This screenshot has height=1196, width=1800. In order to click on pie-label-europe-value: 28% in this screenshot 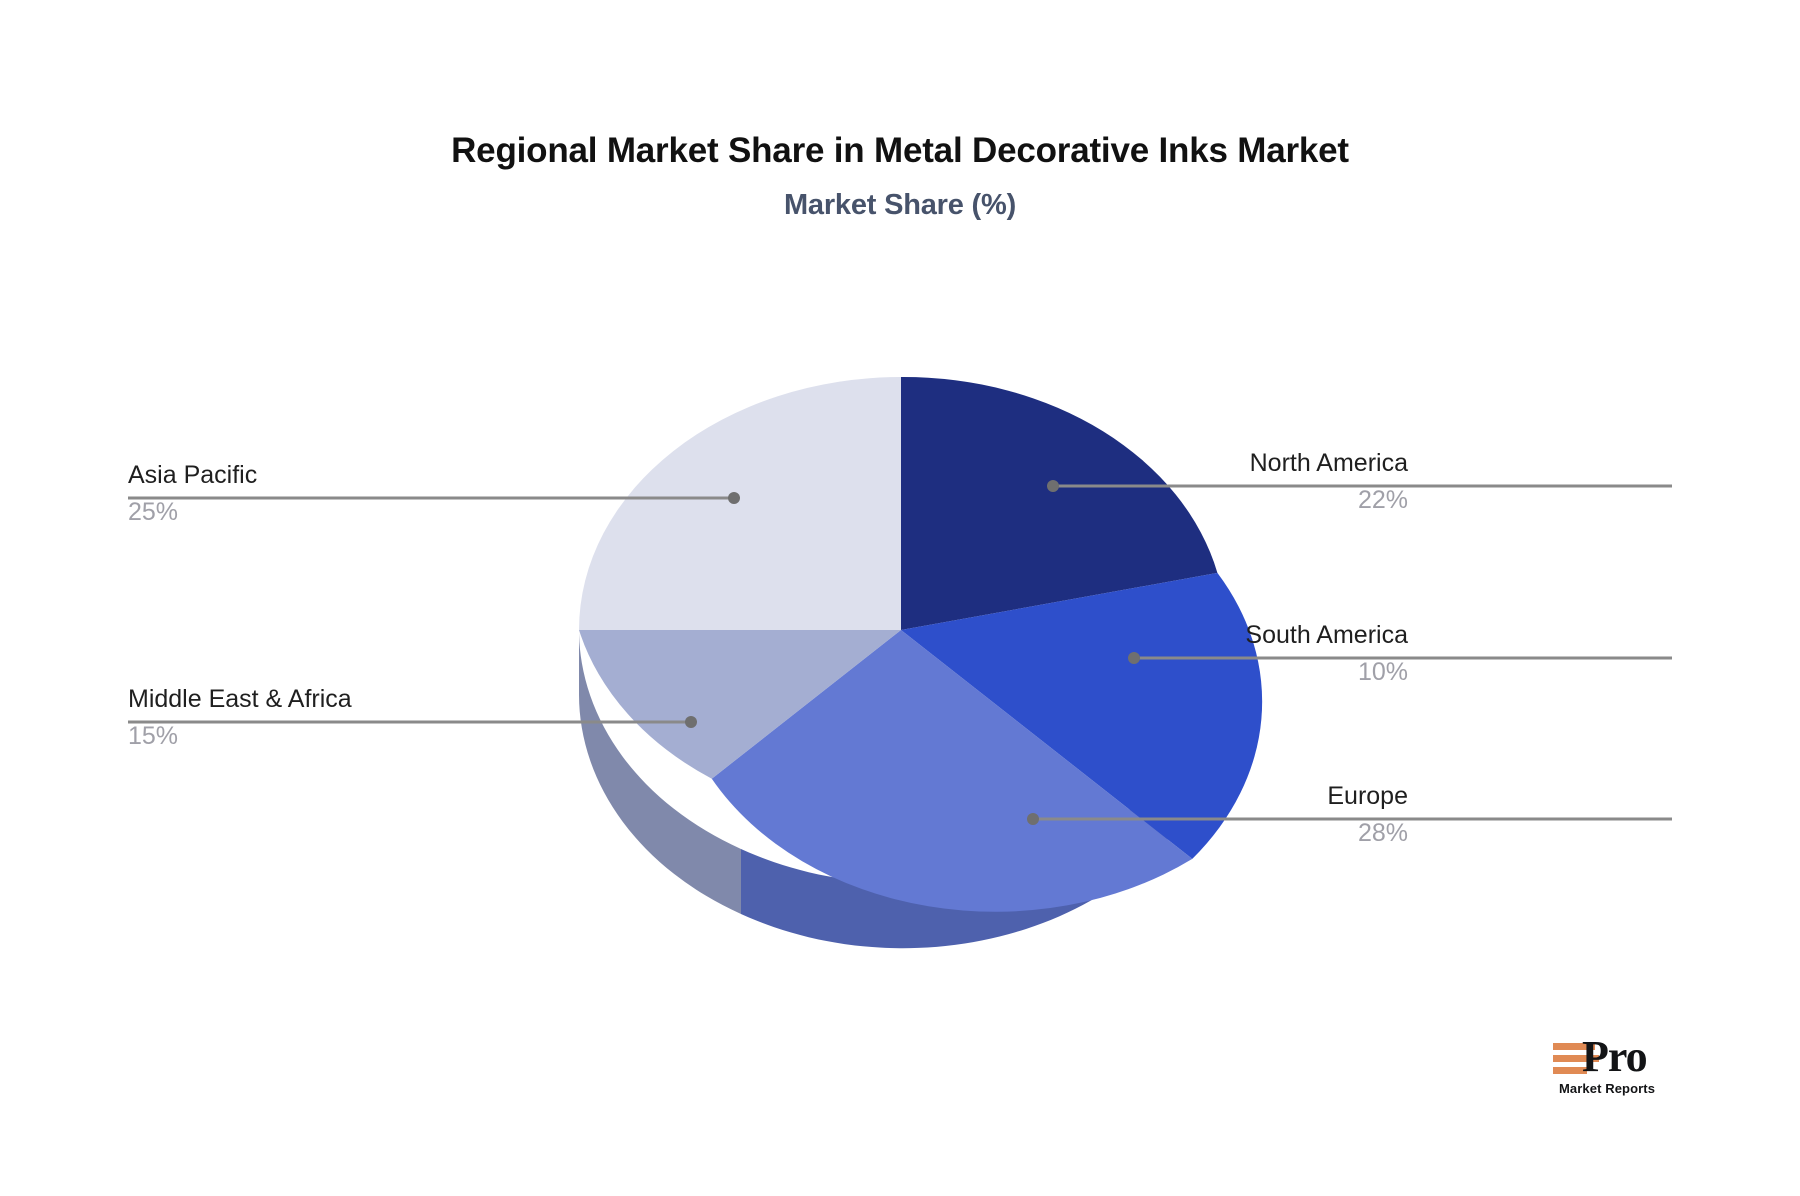, I will do `click(1382, 833)`.